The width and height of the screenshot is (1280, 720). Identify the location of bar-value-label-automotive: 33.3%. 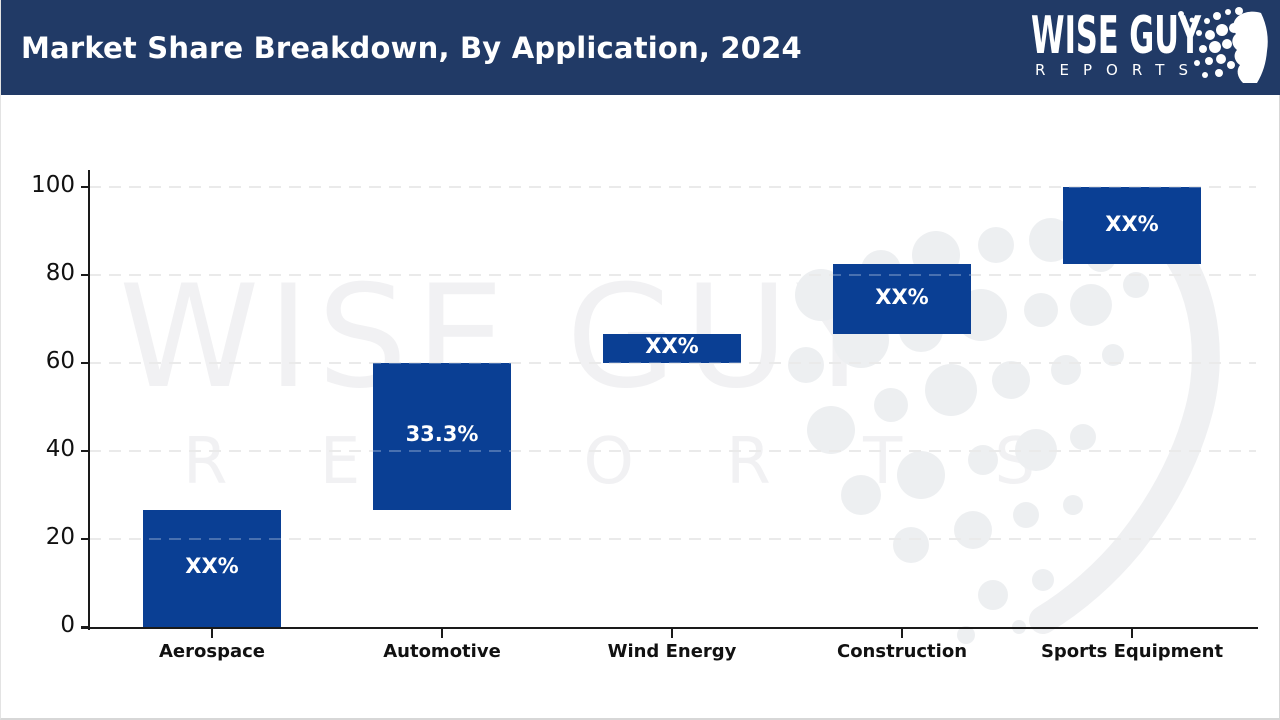
(442, 434).